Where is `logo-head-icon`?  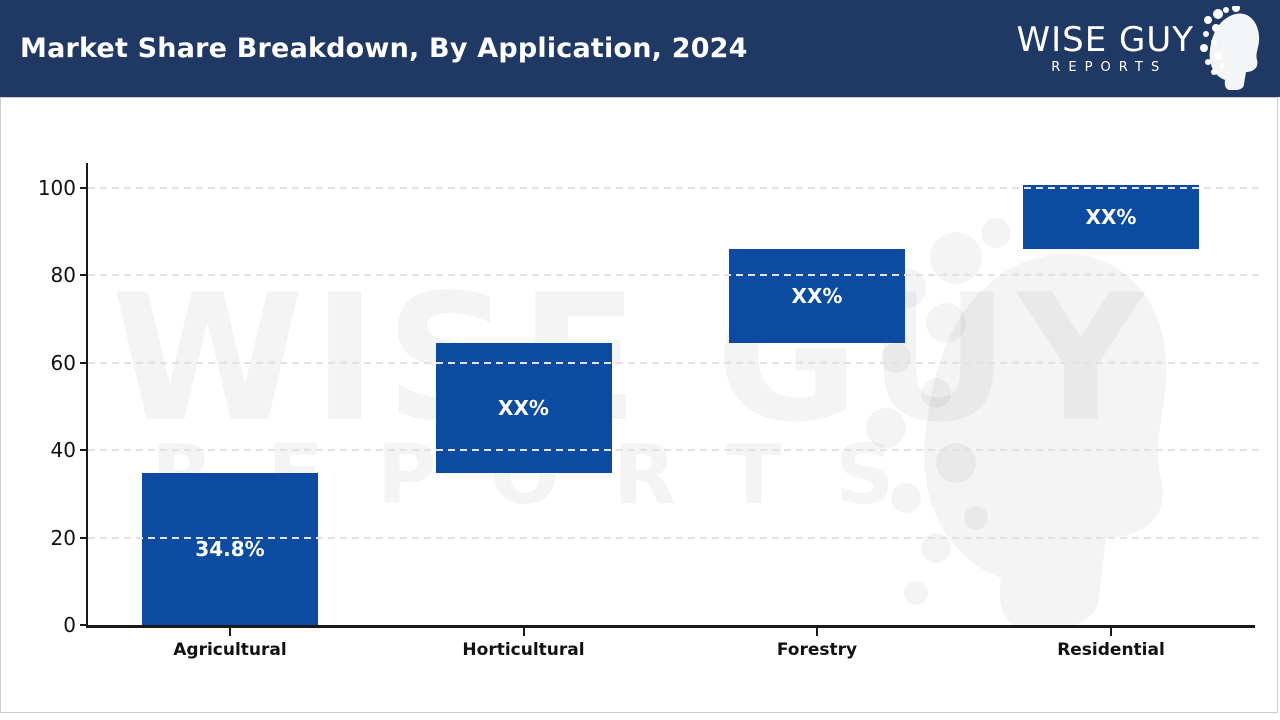
logo-head-icon is located at coordinates (1230, 47).